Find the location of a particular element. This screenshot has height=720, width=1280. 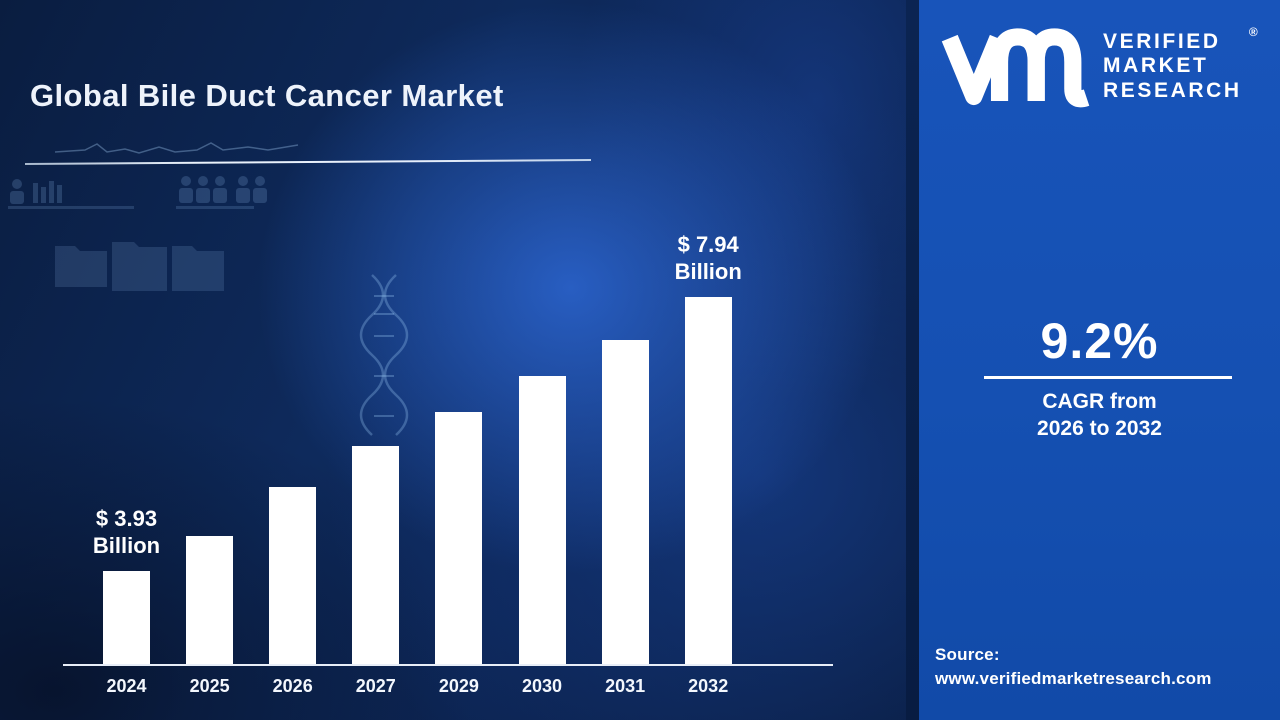

vmr-logo: VERIFIED MARKET RESEARCH ® is located at coordinates (1099, 68).